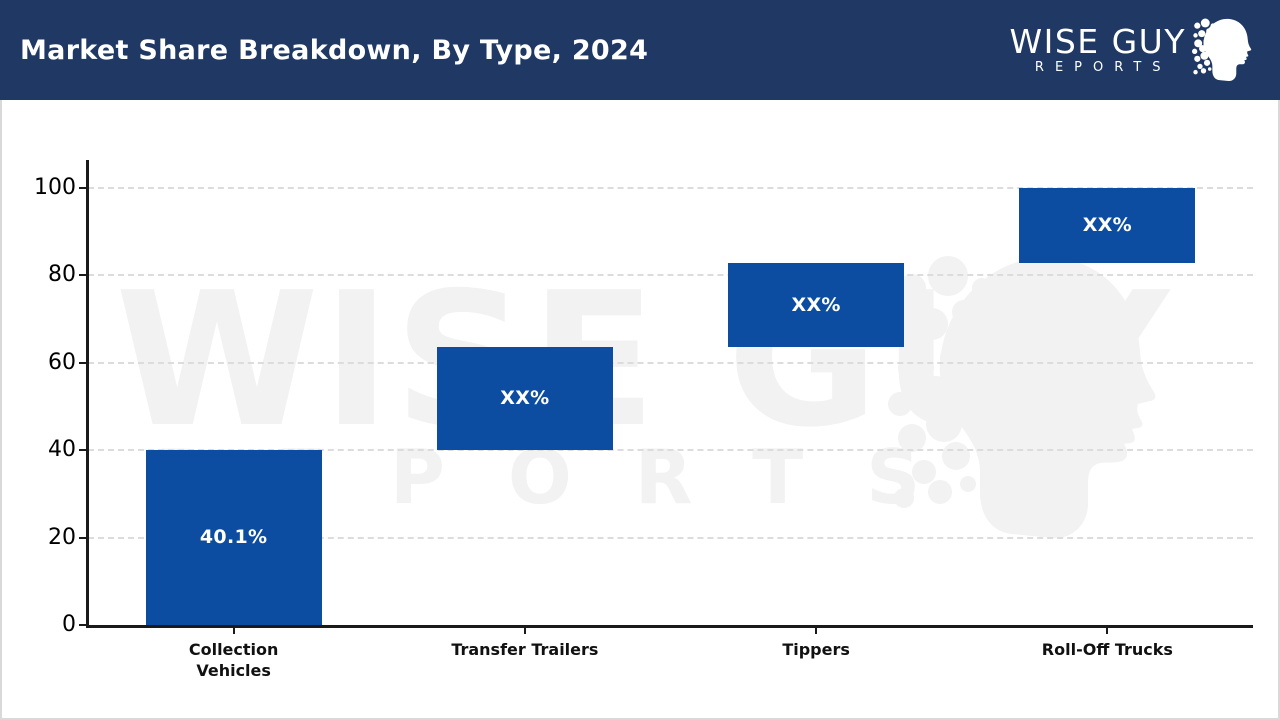 The height and width of the screenshot is (720, 1280). I want to click on x-category-label-tippers: Tippers, so click(816, 649).